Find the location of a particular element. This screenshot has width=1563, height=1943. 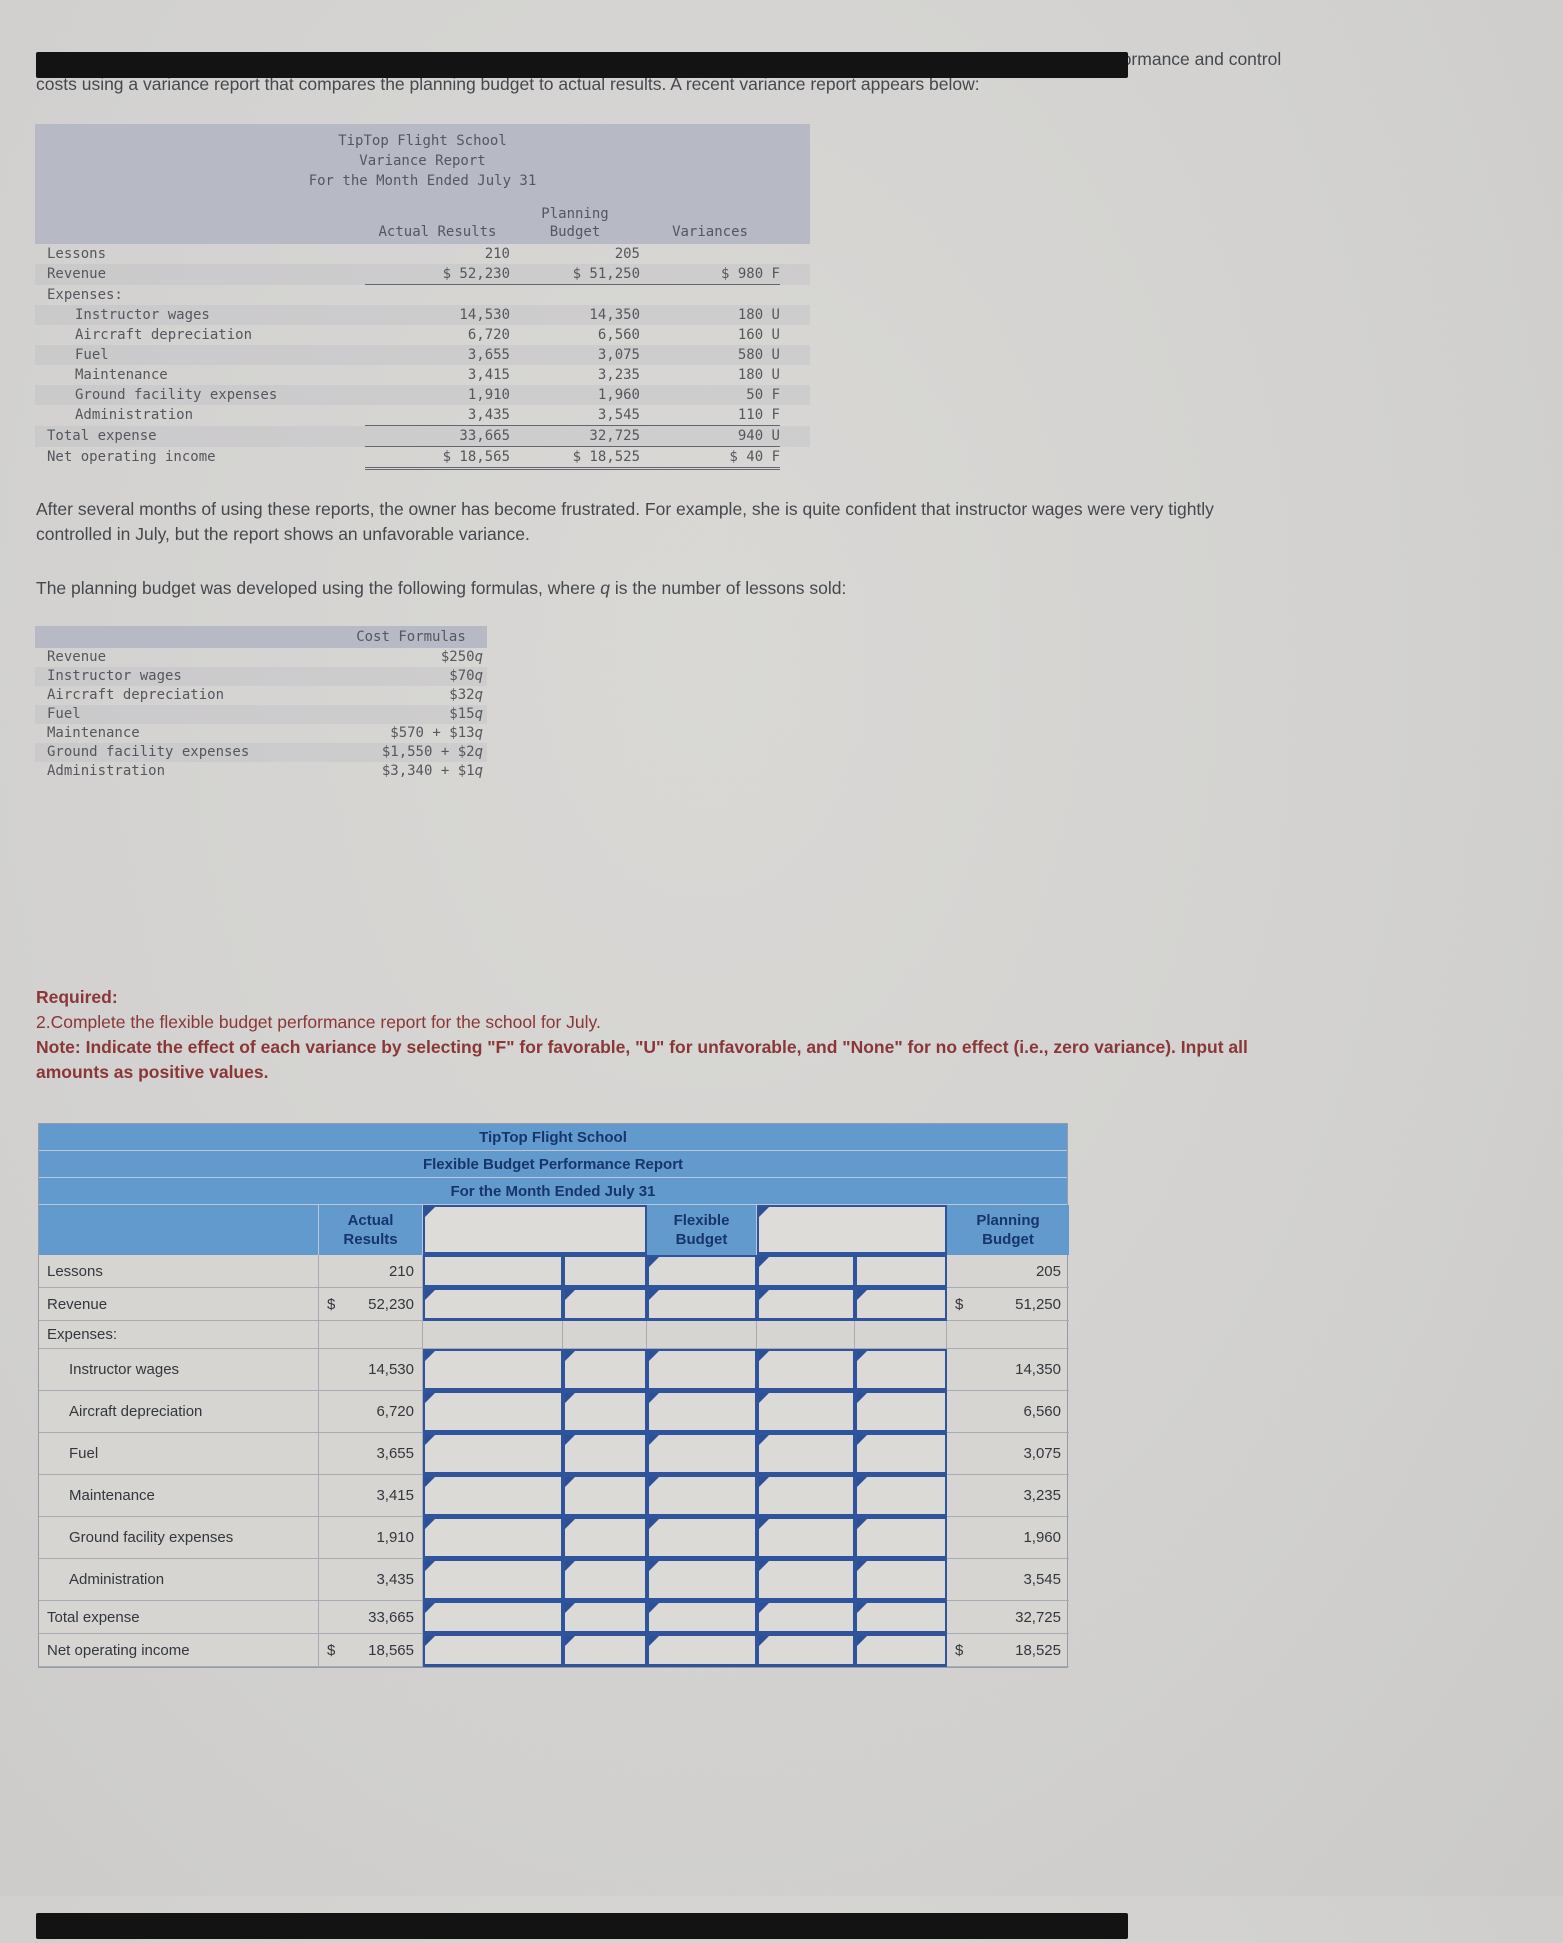

actual-value: 3,655 is located at coordinates (488, 355).